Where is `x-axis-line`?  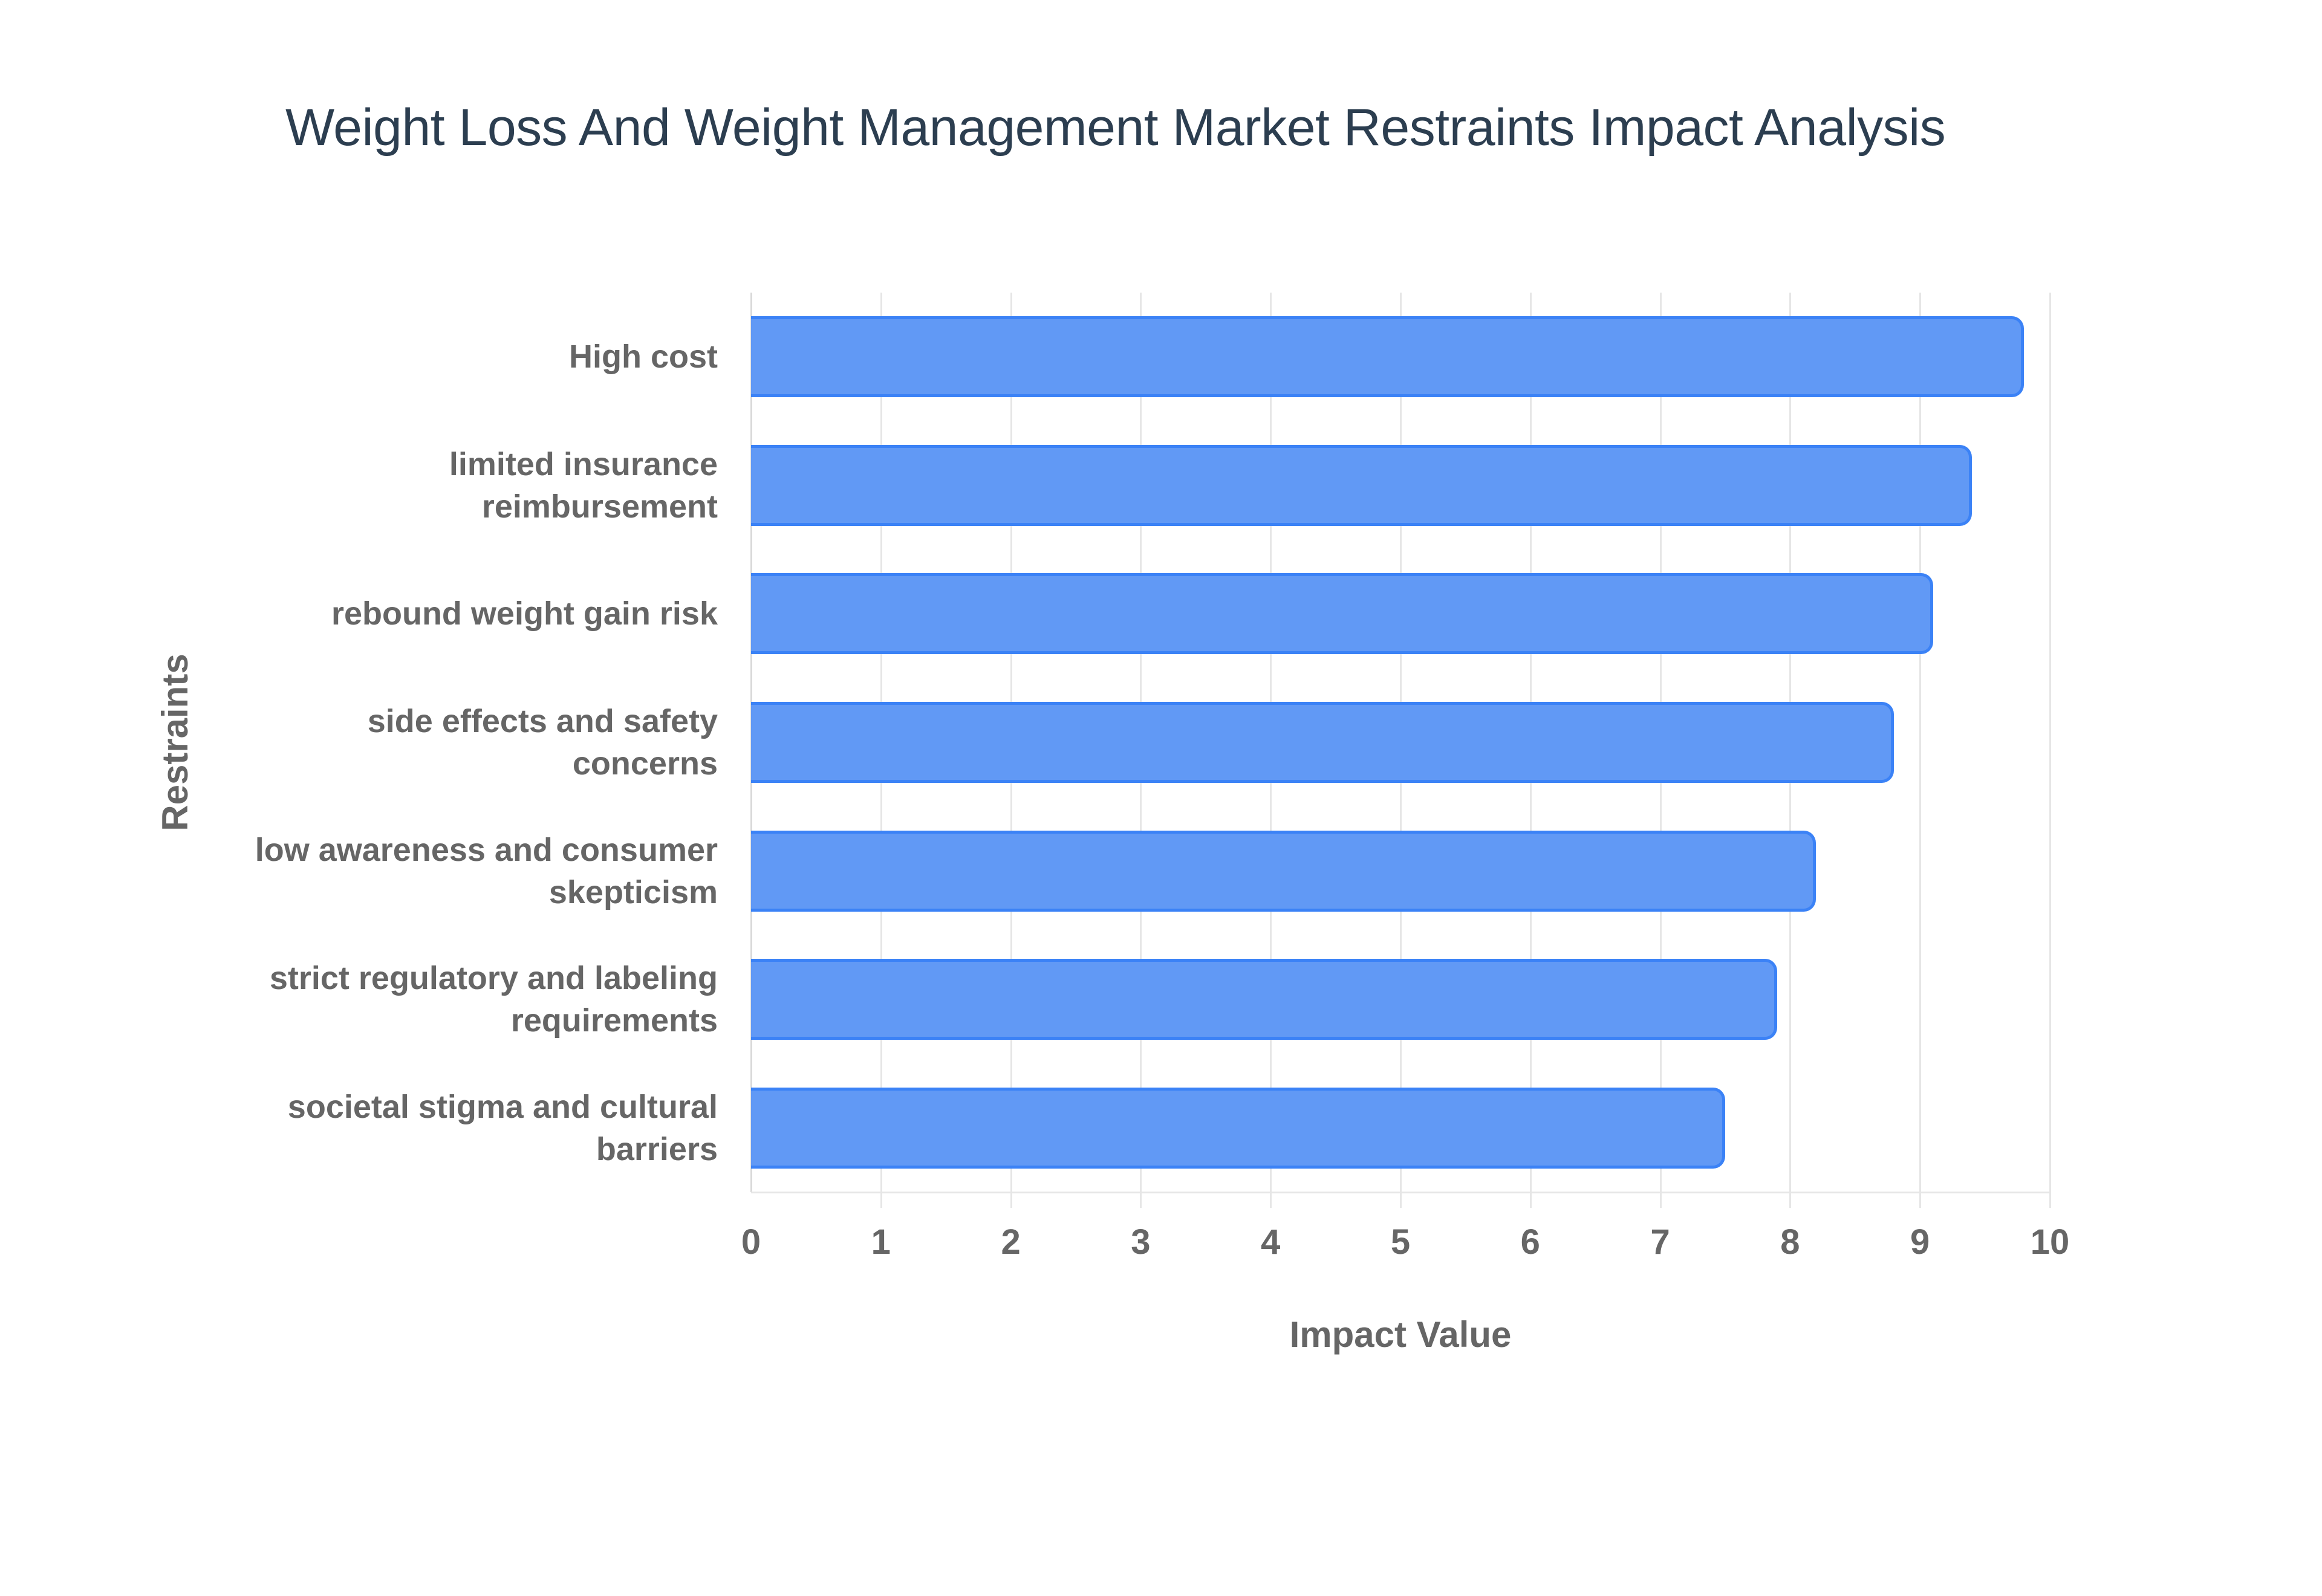
x-axis-line is located at coordinates (1401, 1192).